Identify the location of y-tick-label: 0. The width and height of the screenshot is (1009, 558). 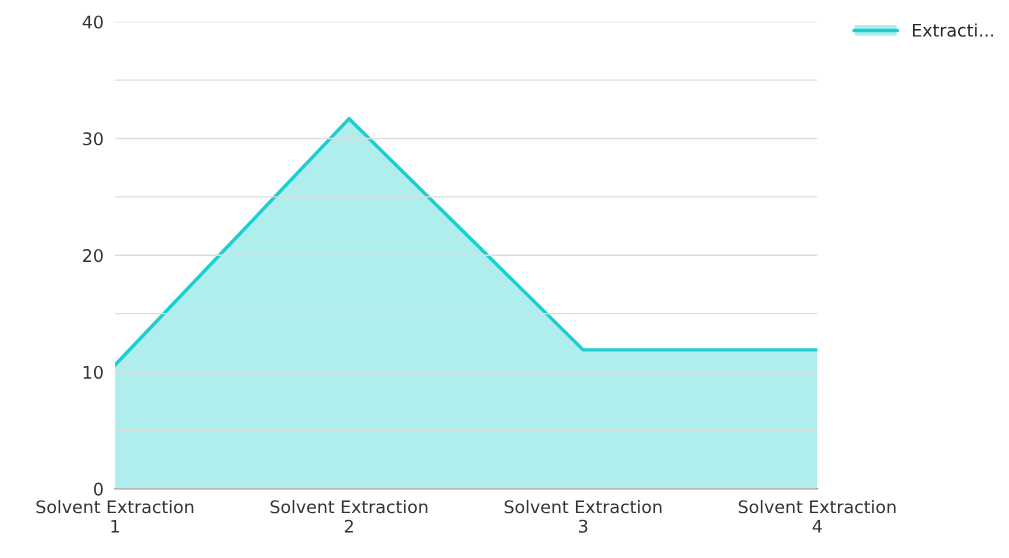
(98, 489).